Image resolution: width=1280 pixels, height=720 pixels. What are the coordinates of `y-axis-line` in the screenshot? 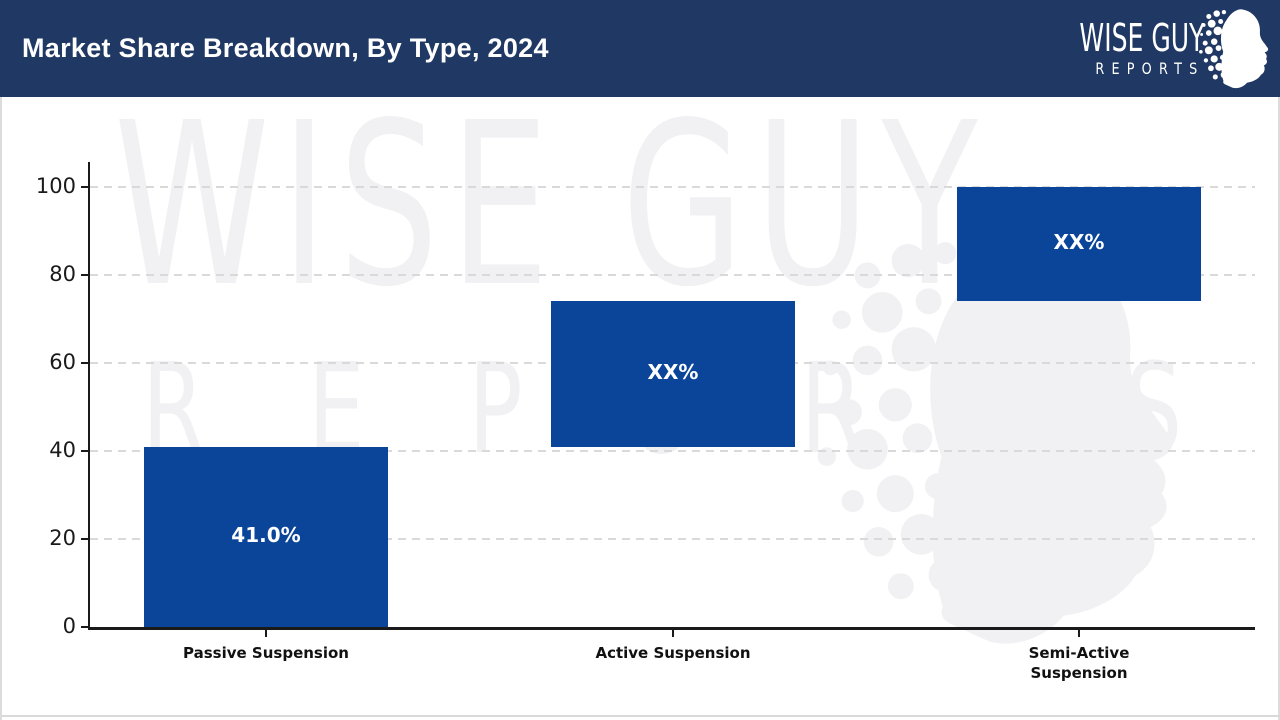 It's located at (89, 396).